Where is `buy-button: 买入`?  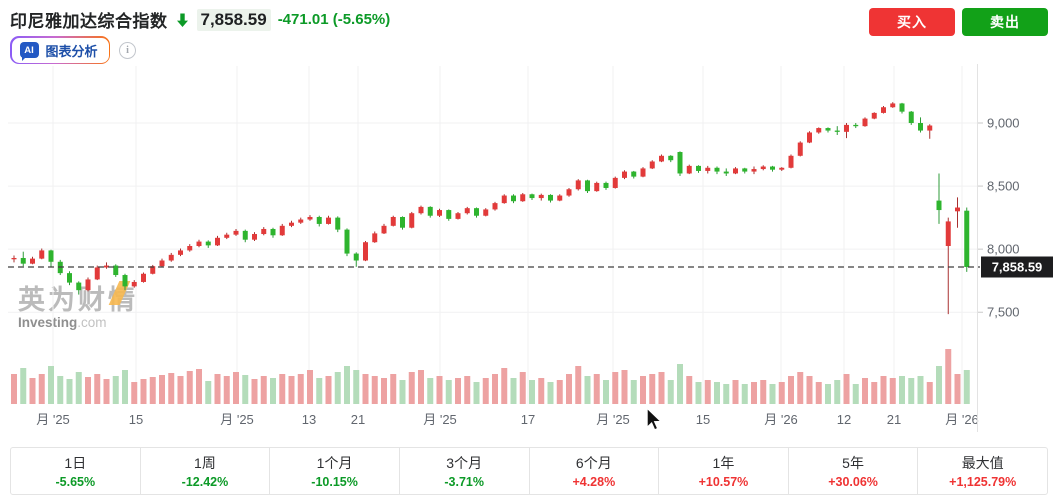 buy-button: 买入 is located at coordinates (912, 22).